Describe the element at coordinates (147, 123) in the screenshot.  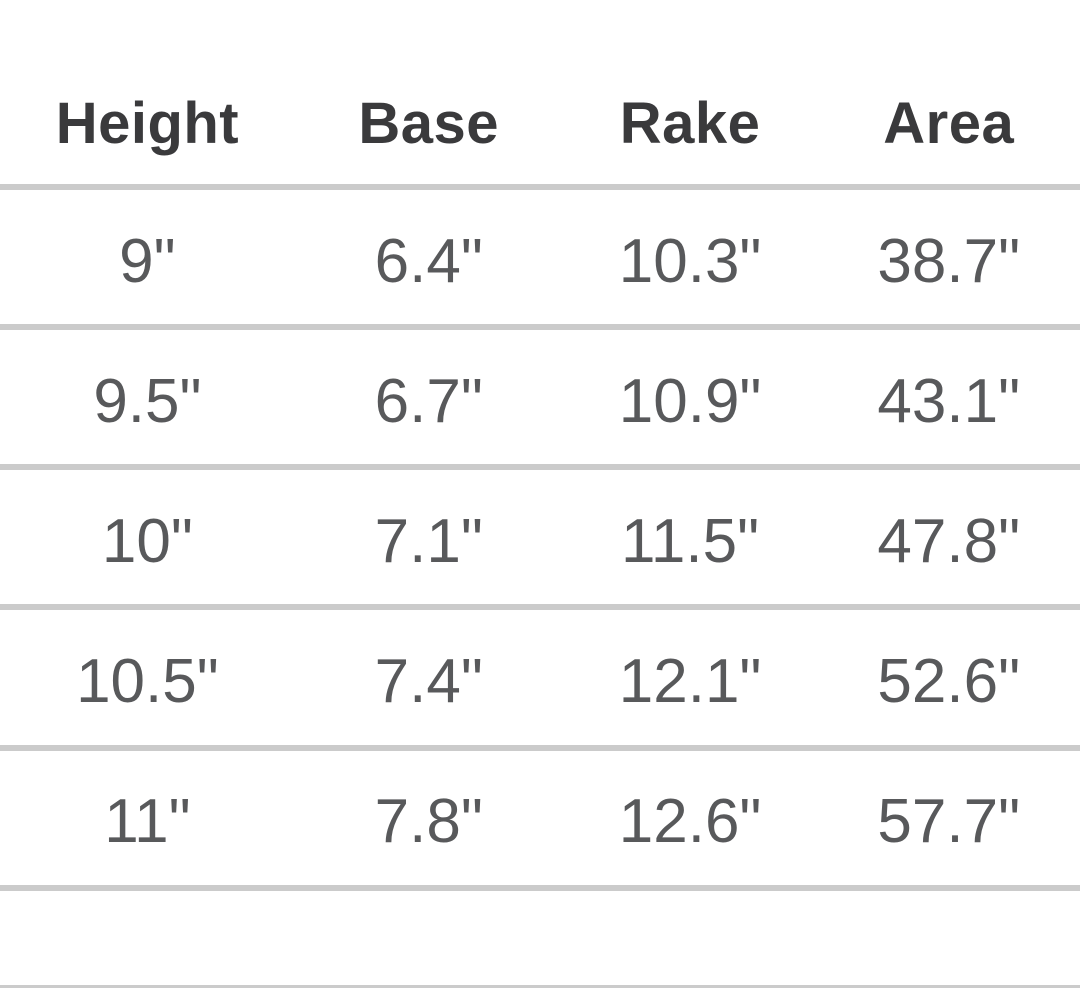
I see `column-header-height: Height` at that location.